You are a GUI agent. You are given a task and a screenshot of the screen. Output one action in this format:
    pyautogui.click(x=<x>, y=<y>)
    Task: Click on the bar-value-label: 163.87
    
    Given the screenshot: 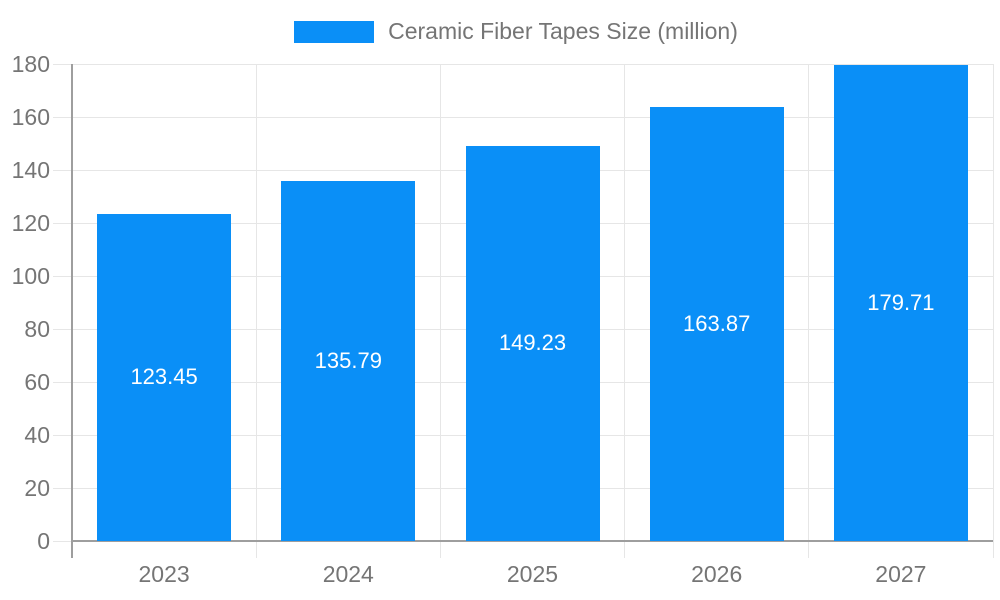 What is the action you would take?
    pyautogui.click(x=717, y=323)
    